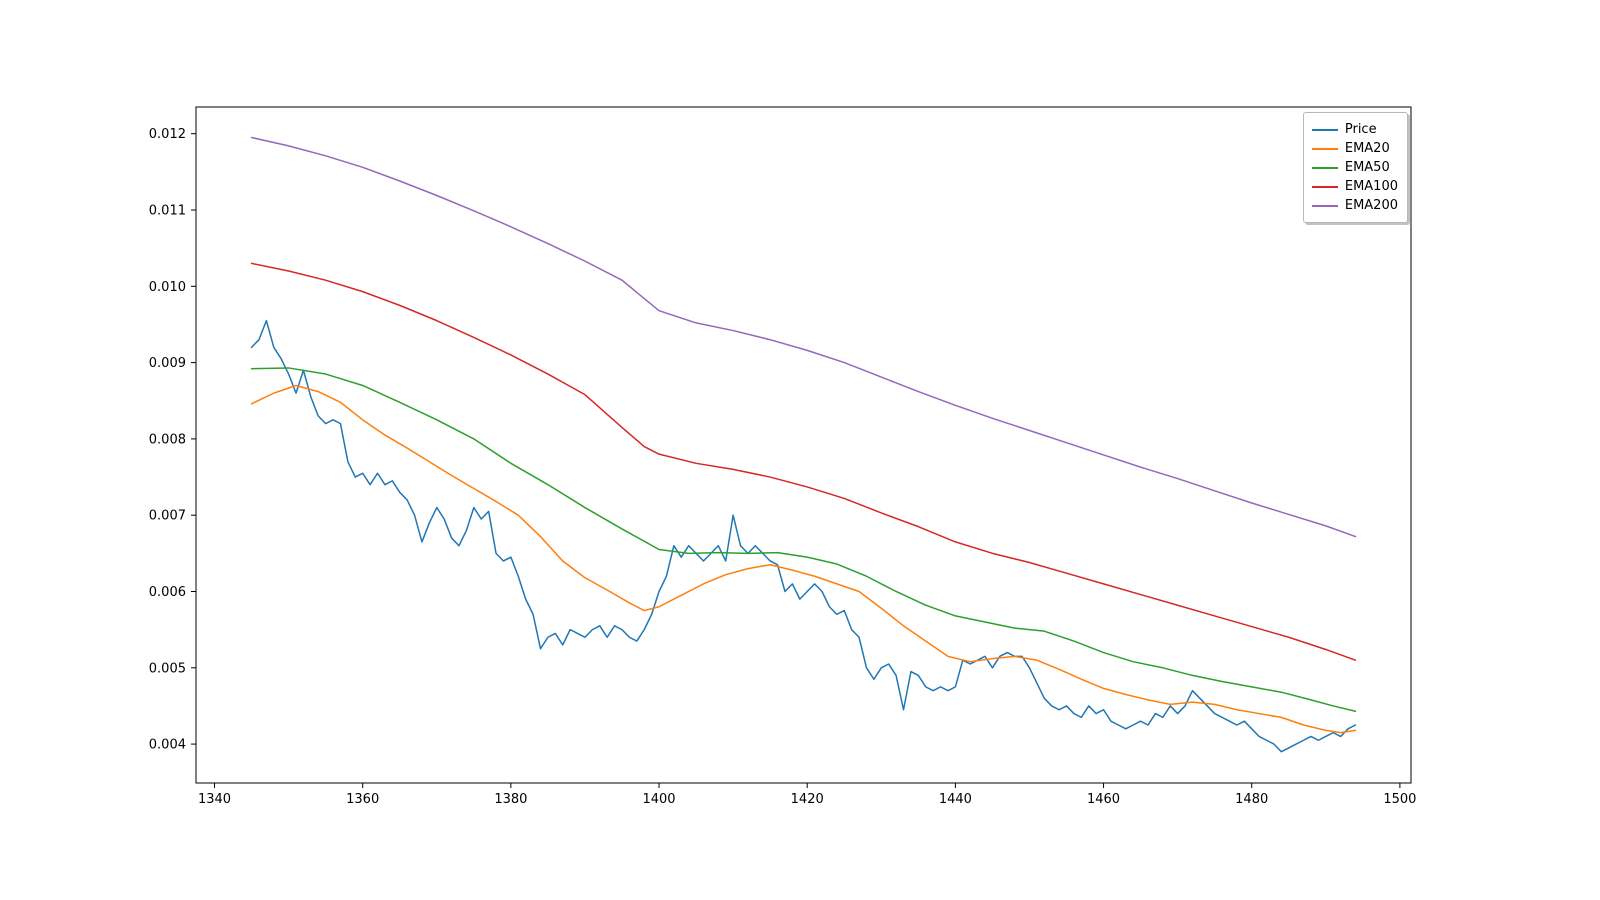 This screenshot has height=900, width=1600. What do you see at coordinates (167, 439) in the screenshot?
I see `y-tick-label: 0.008` at bounding box center [167, 439].